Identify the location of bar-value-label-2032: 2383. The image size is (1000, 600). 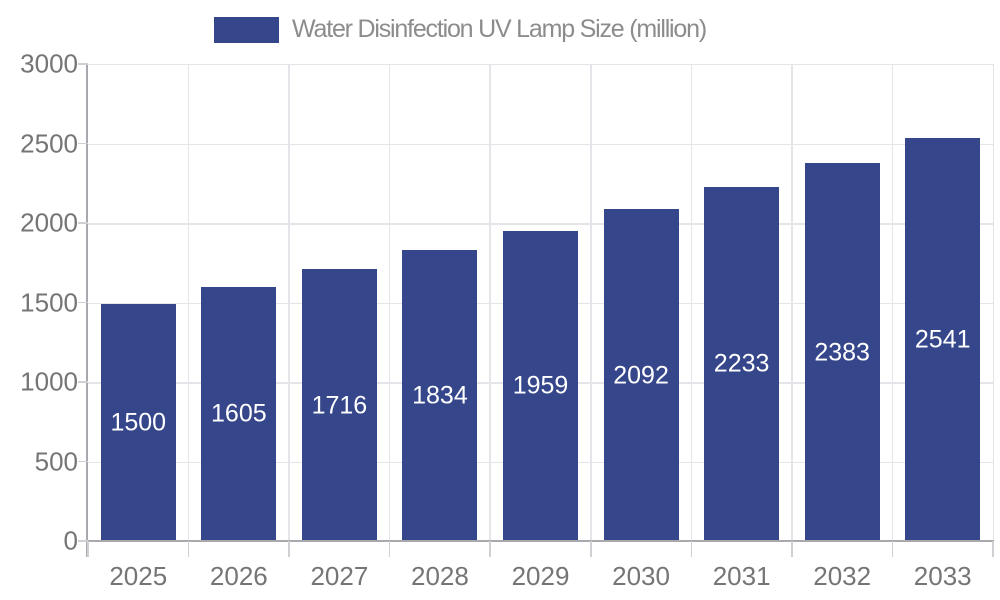
(842, 352).